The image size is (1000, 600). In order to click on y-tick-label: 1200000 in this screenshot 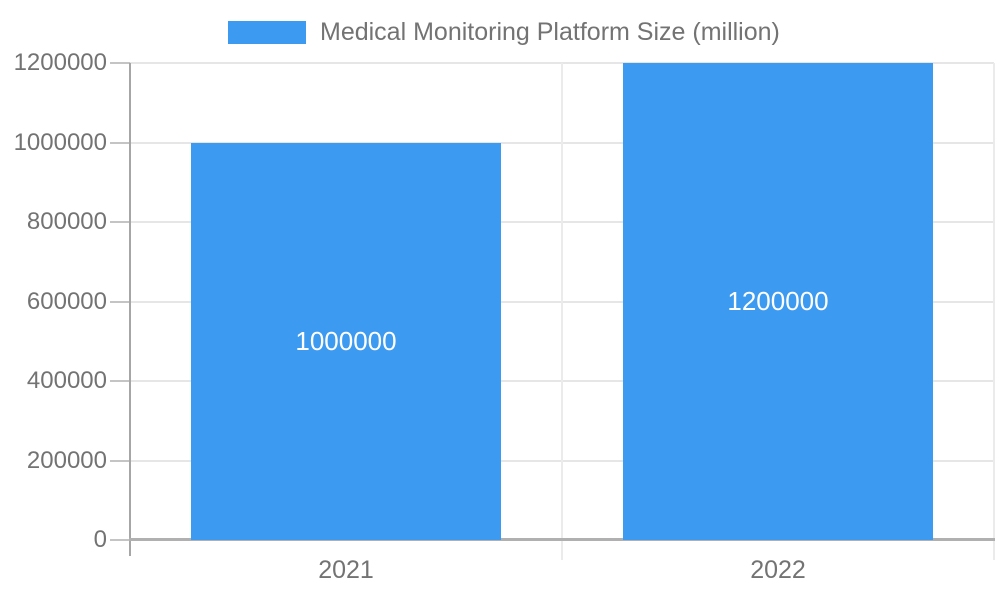, I will do `click(60, 62)`.